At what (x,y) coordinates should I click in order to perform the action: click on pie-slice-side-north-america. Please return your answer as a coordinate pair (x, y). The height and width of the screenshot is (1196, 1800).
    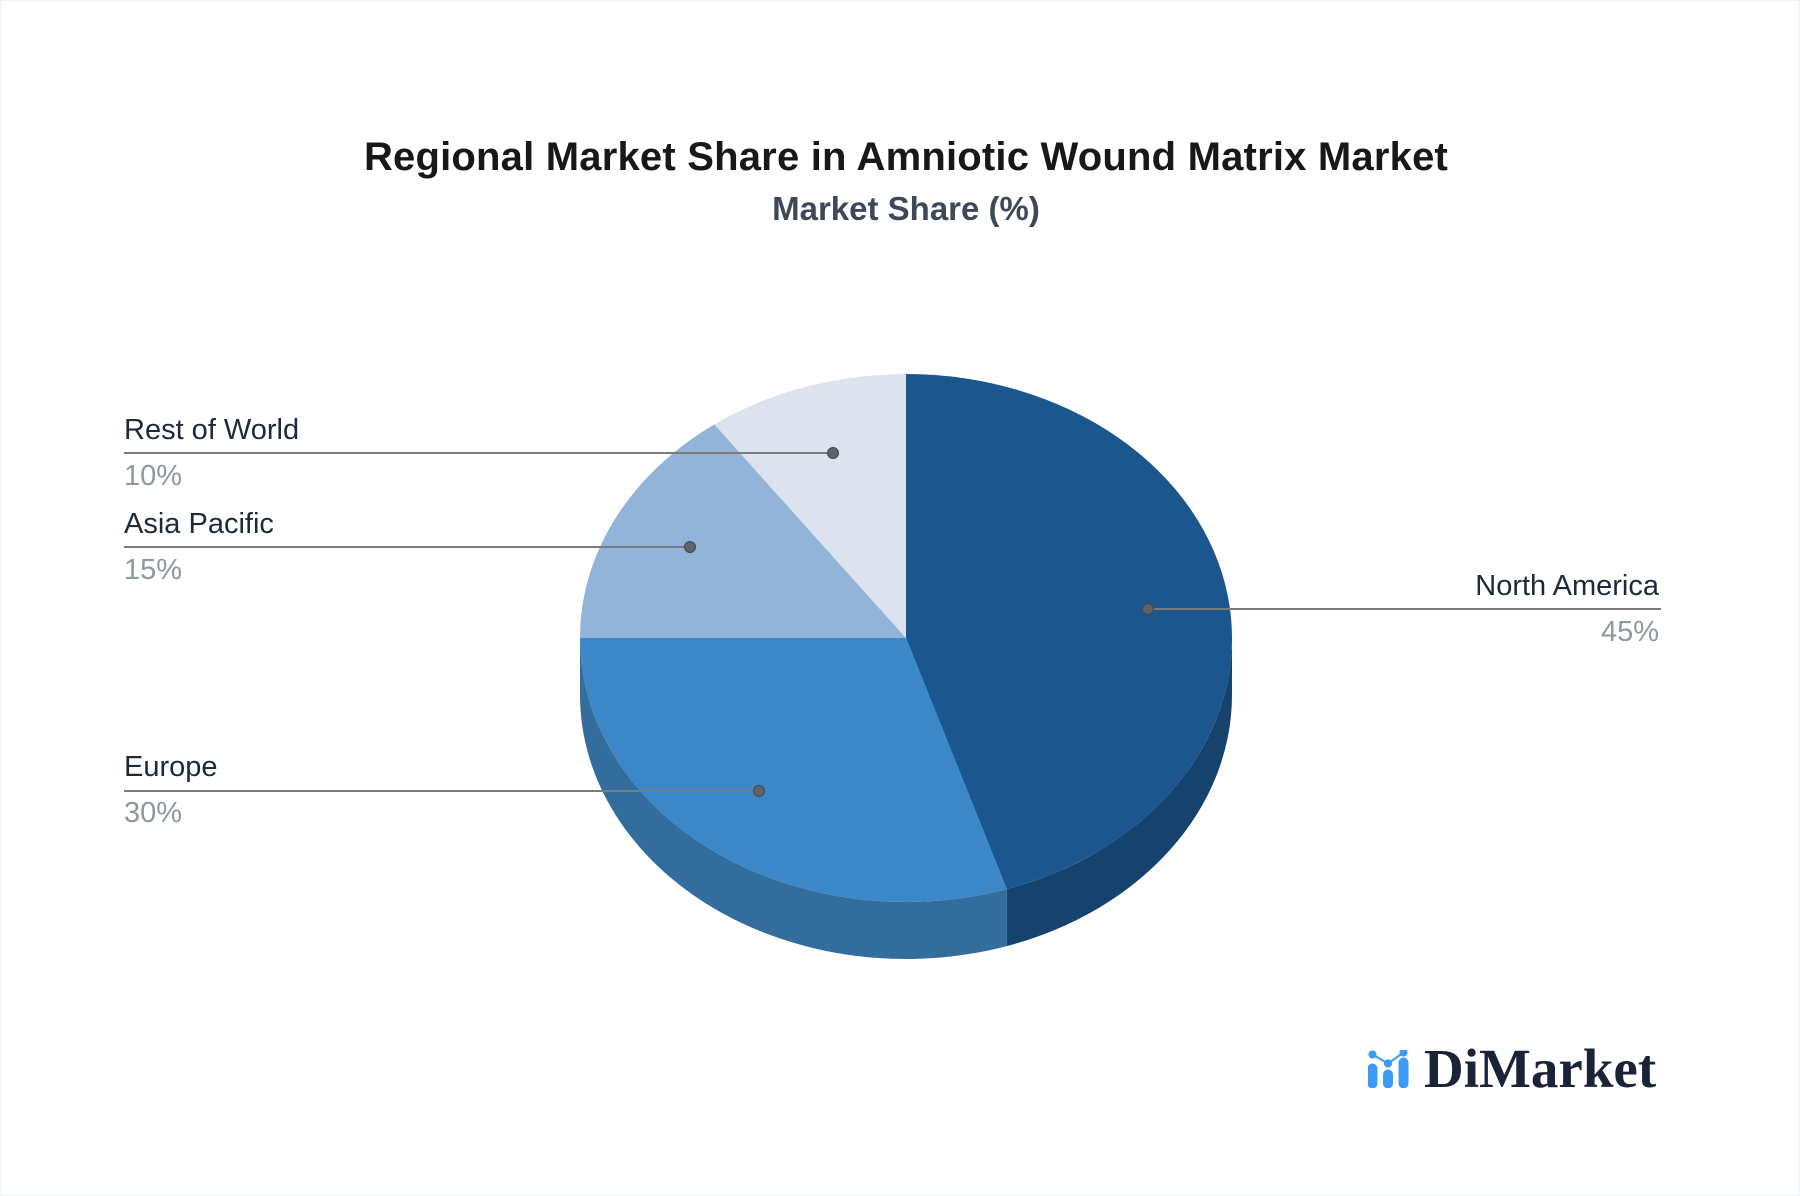
    Looking at the image, I should click on (1119, 792).